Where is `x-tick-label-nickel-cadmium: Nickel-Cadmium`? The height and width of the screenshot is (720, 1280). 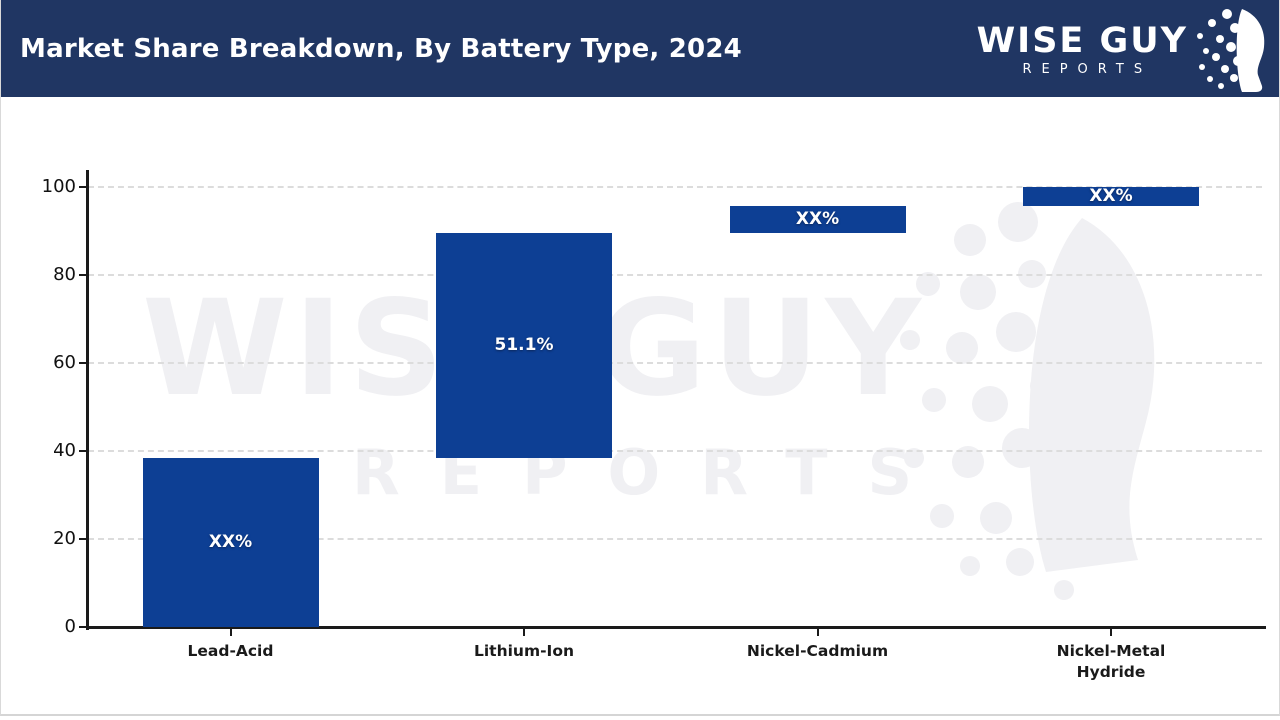 x-tick-label-nickel-cadmium: Nickel-Cadmium is located at coordinates (818, 651).